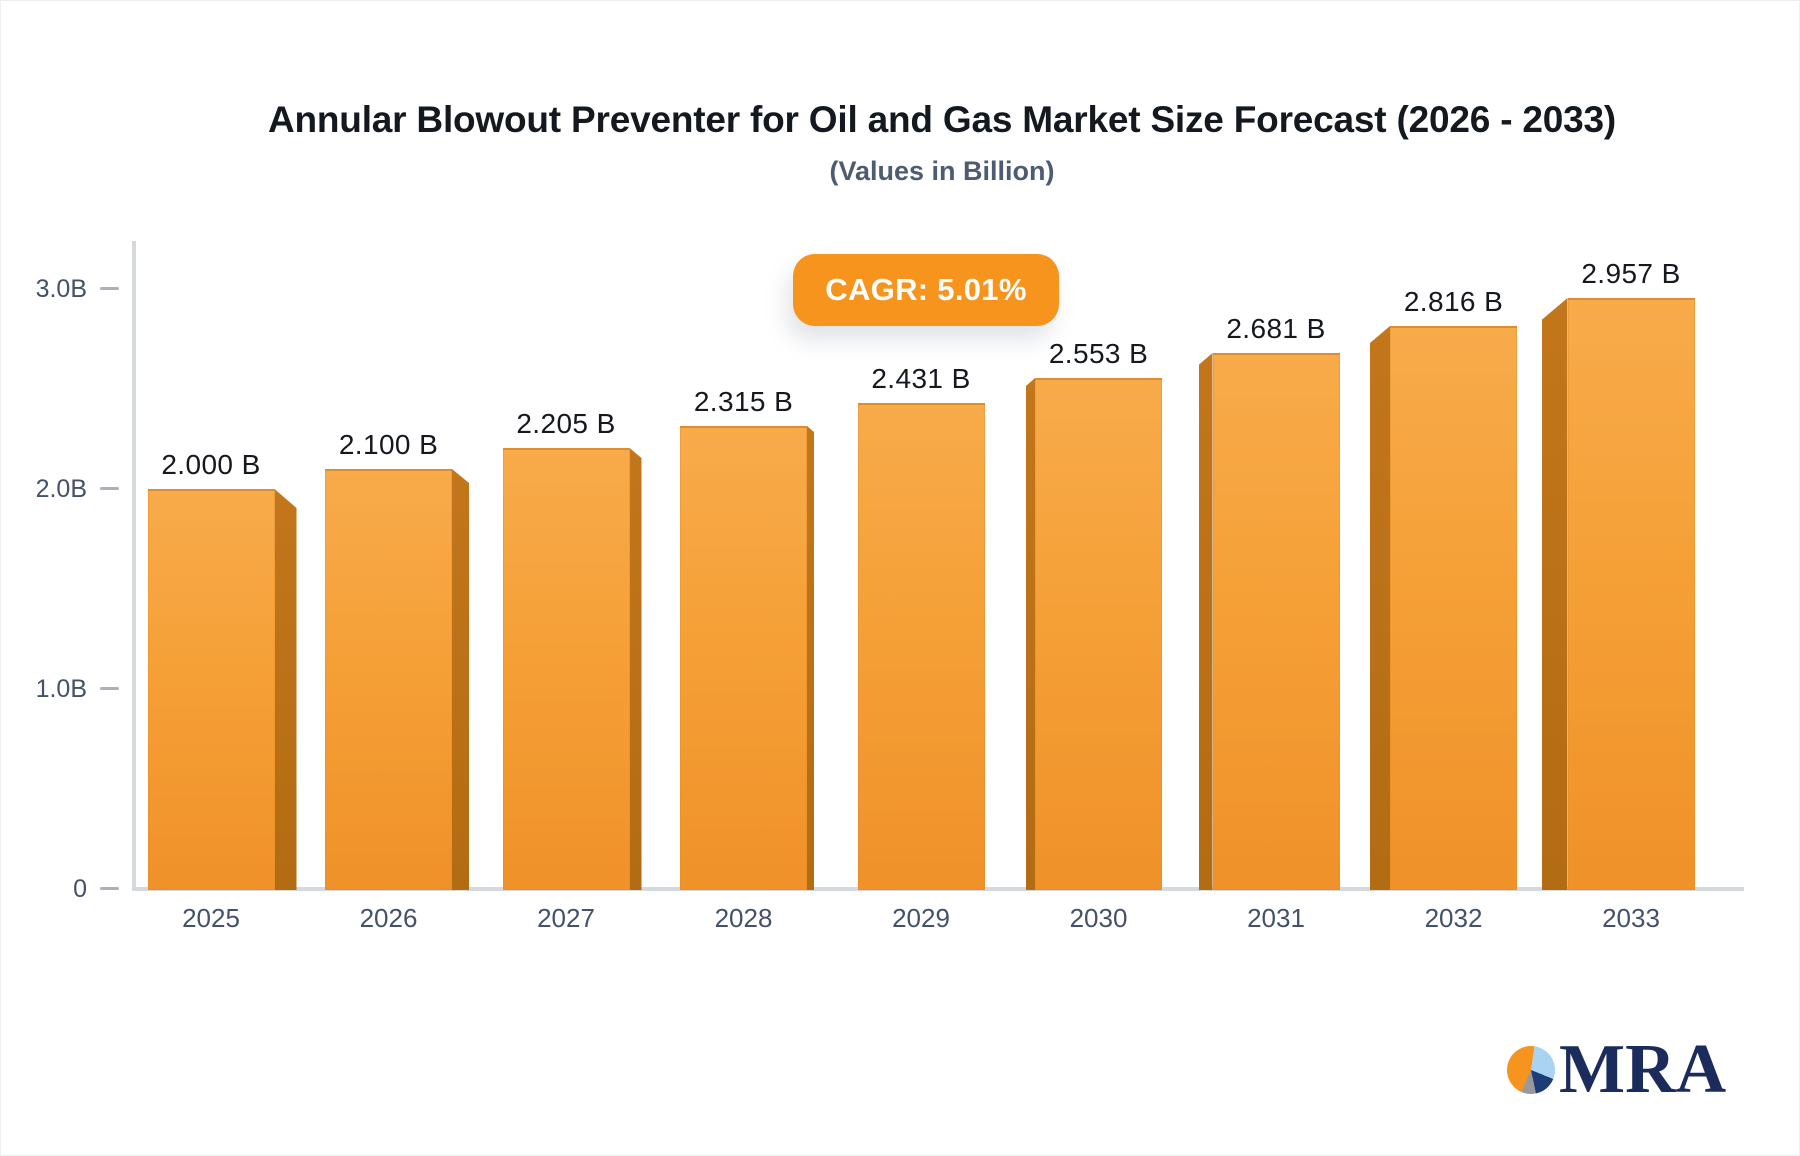  I want to click on cagr-badge-label: CAGR: 5.01%, so click(926, 289).